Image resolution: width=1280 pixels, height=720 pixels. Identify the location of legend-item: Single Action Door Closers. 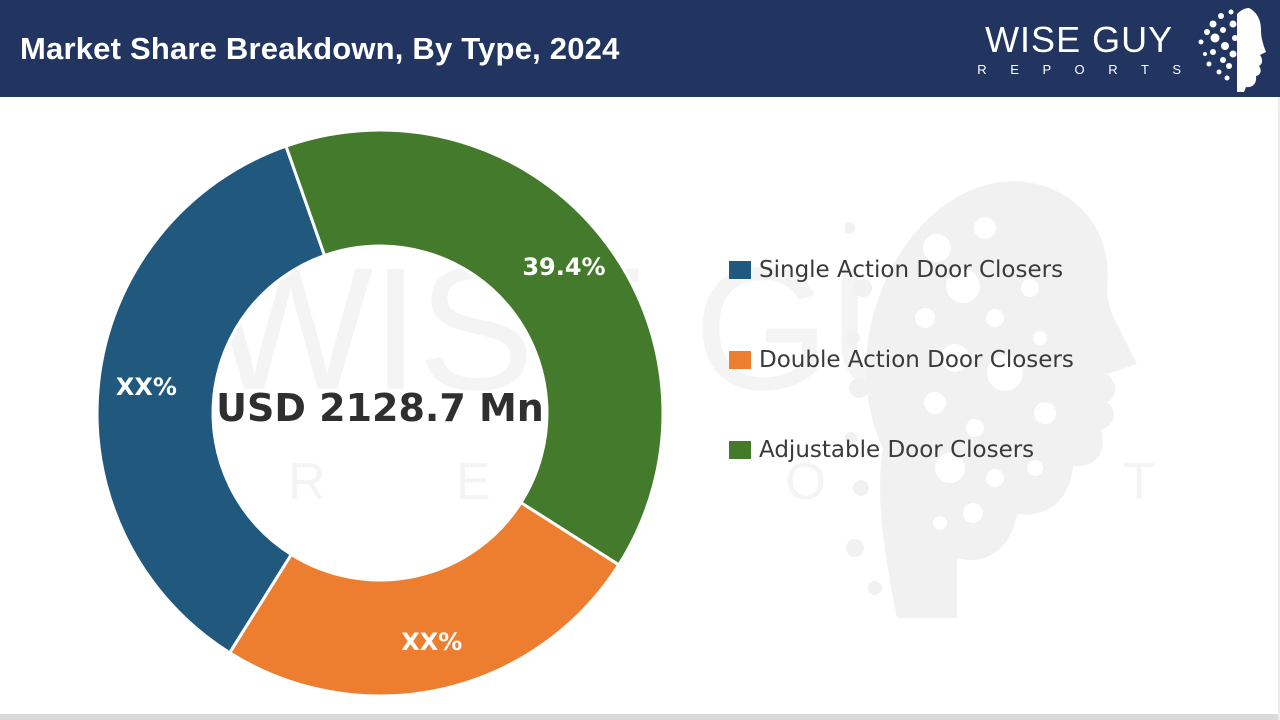
(901, 270).